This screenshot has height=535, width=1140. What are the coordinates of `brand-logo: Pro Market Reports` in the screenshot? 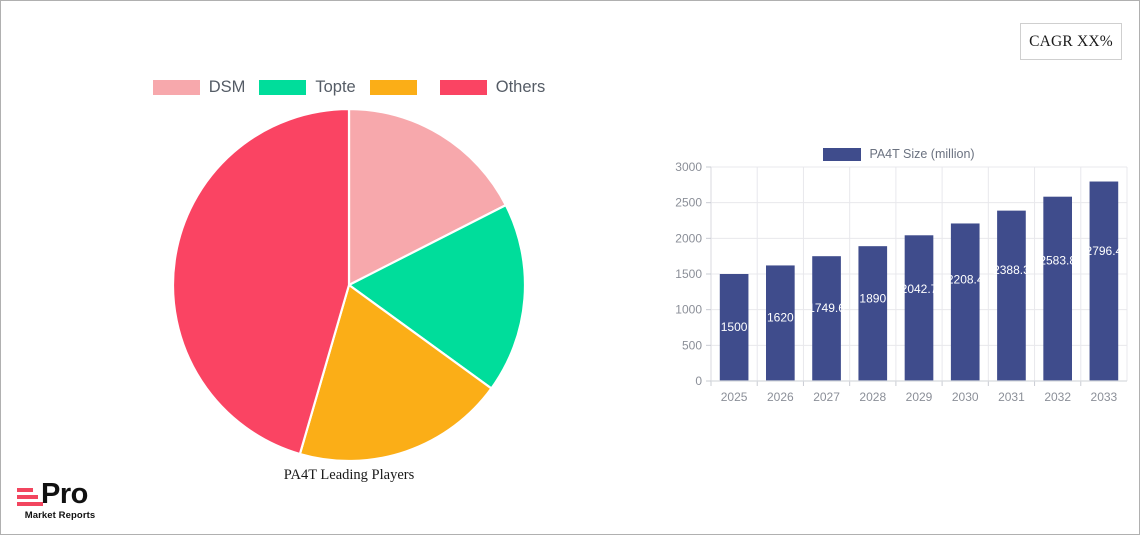 It's located at (60, 500).